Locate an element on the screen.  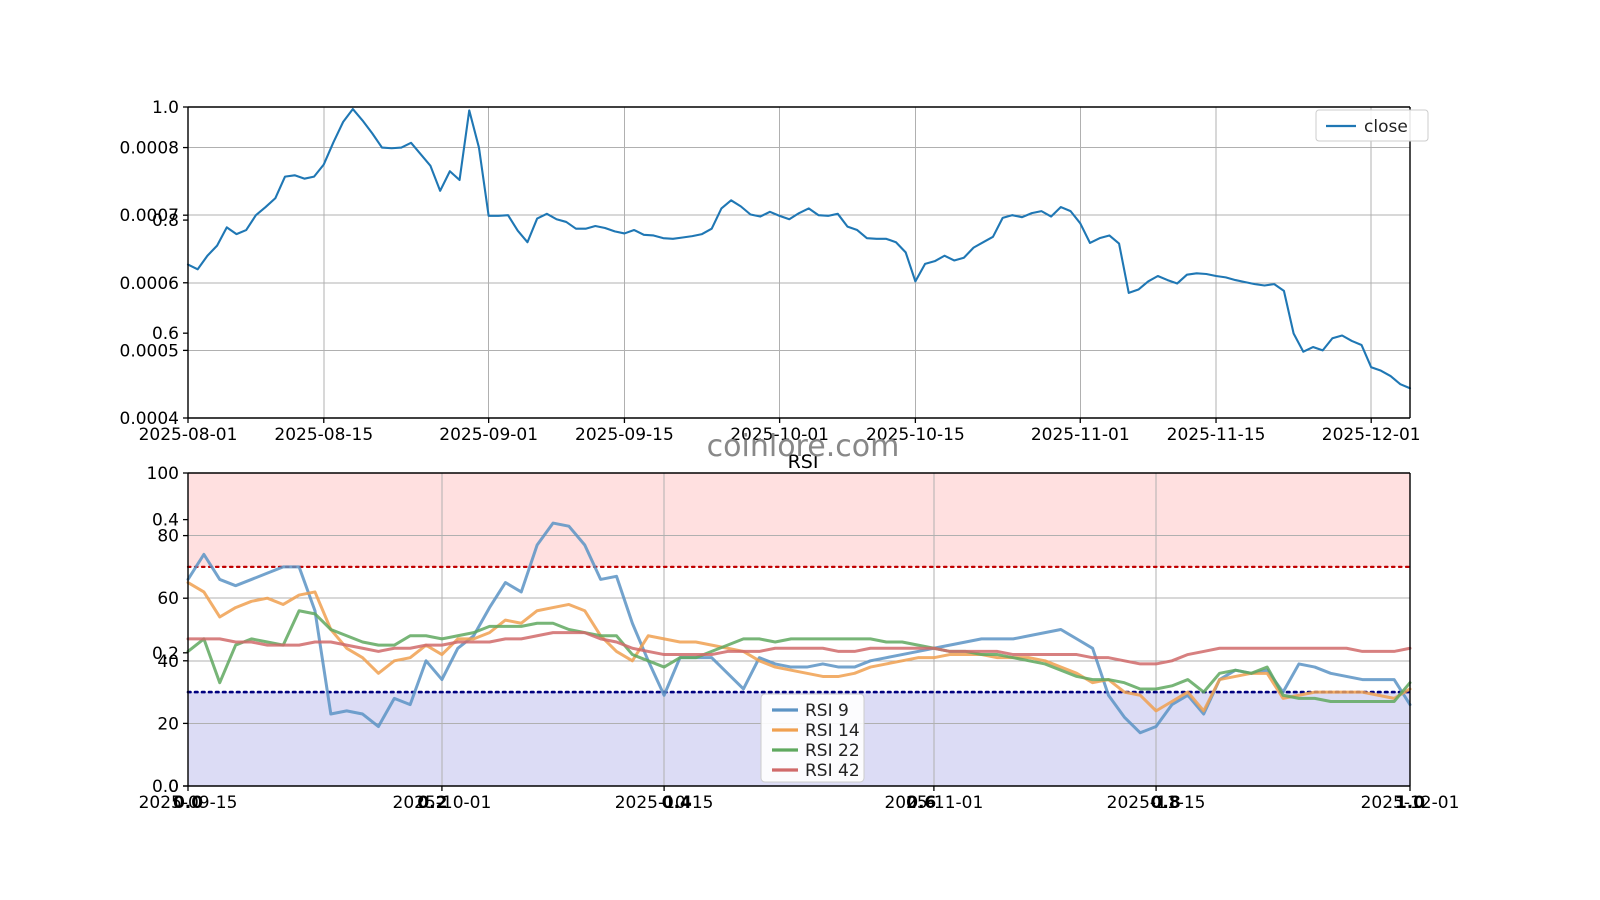
rsi-panel-title: RSI is located at coordinates (803, 462).